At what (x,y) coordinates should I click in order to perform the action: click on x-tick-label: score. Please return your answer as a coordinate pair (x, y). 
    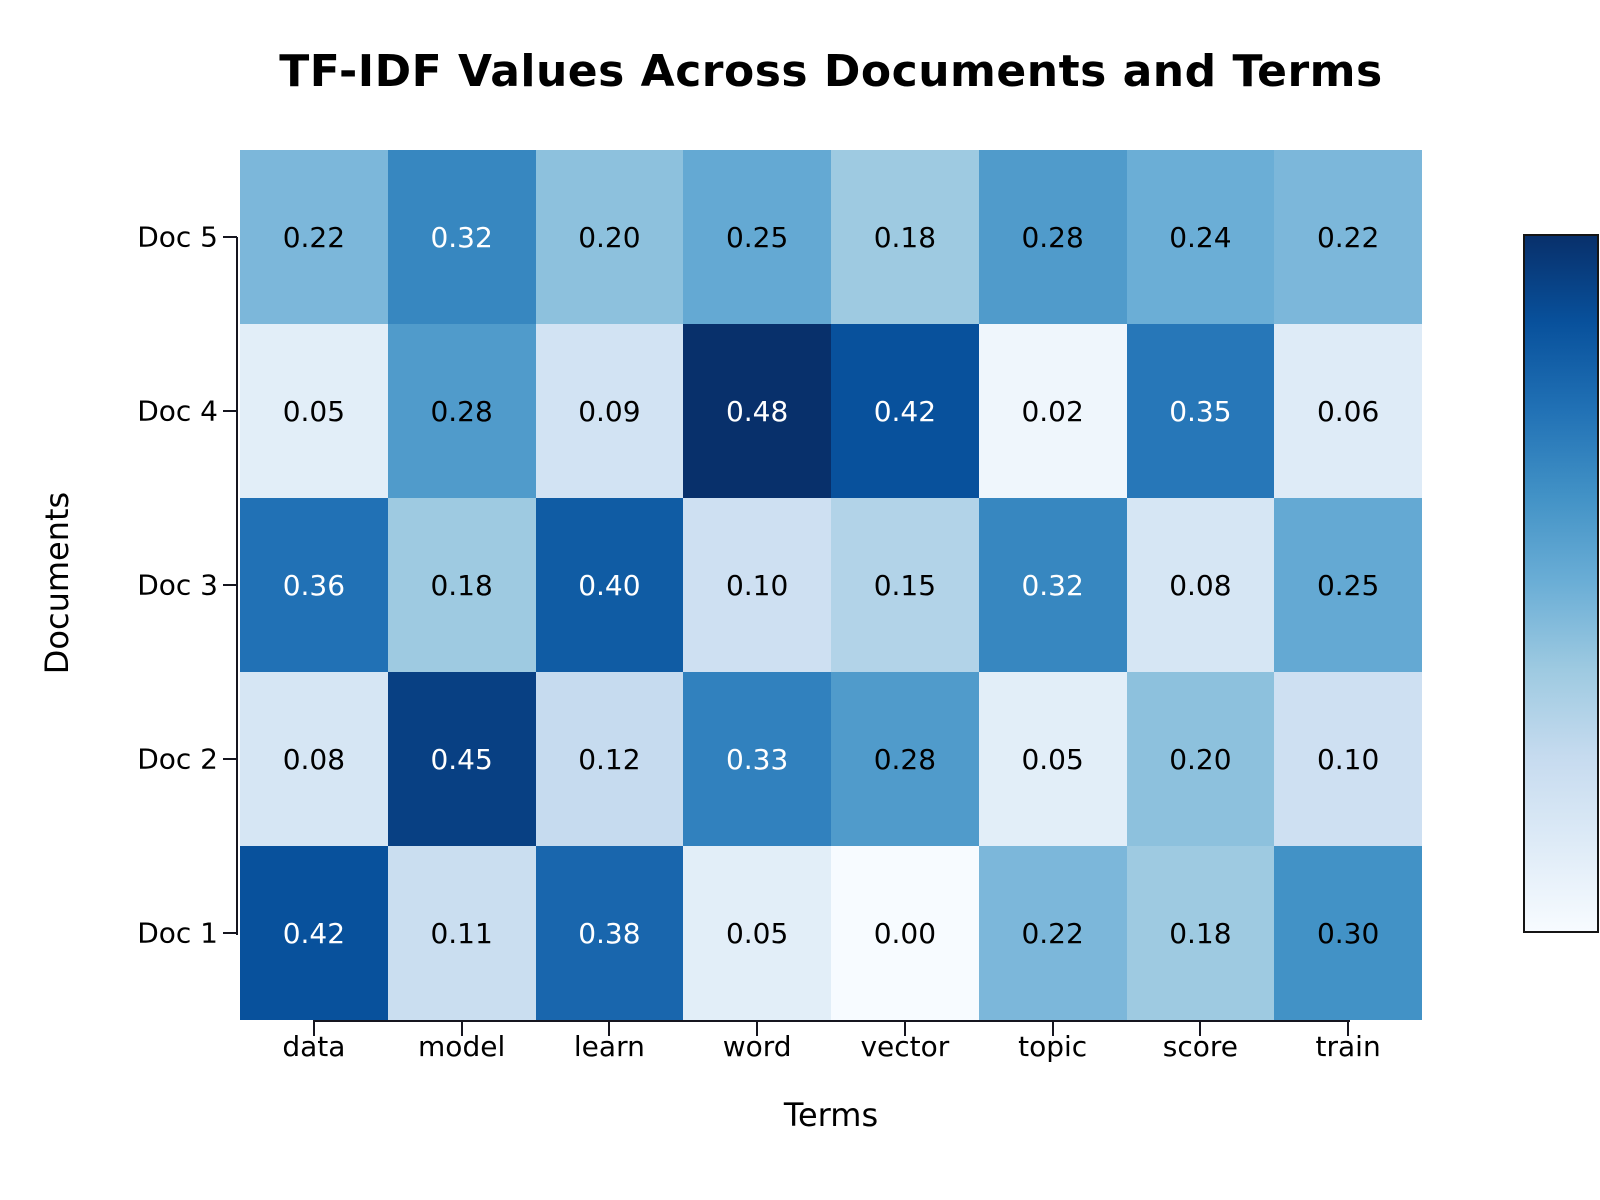
    Looking at the image, I should click on (1200, 1046).